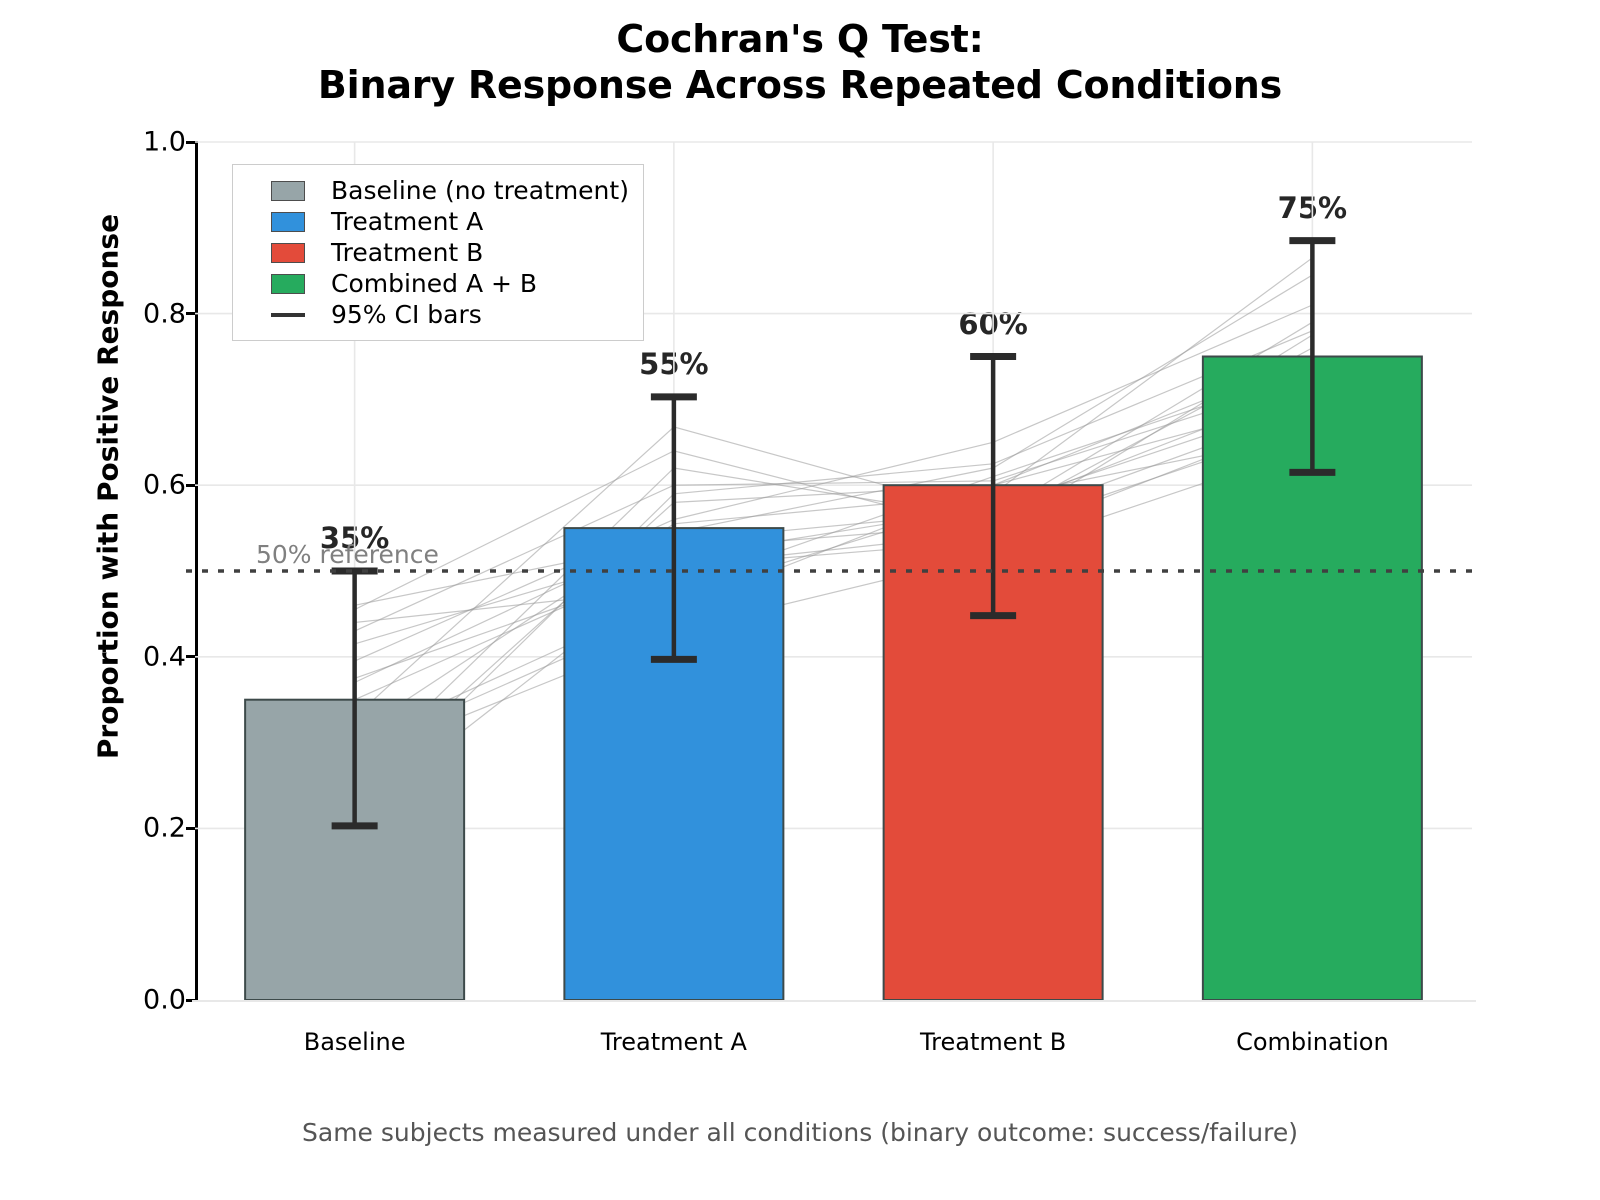 This screenshot has width=1600, height=1200. Describe the element at coordinates (347, 554) in the screenshot. I see `reference-line-label: 50% reference` at that location.